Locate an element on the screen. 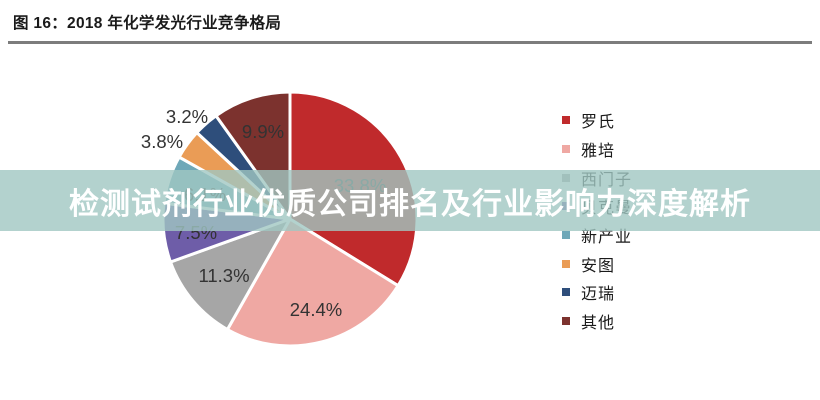  pie-label-雅培: 24.4% is located at coordinates (316, 309).